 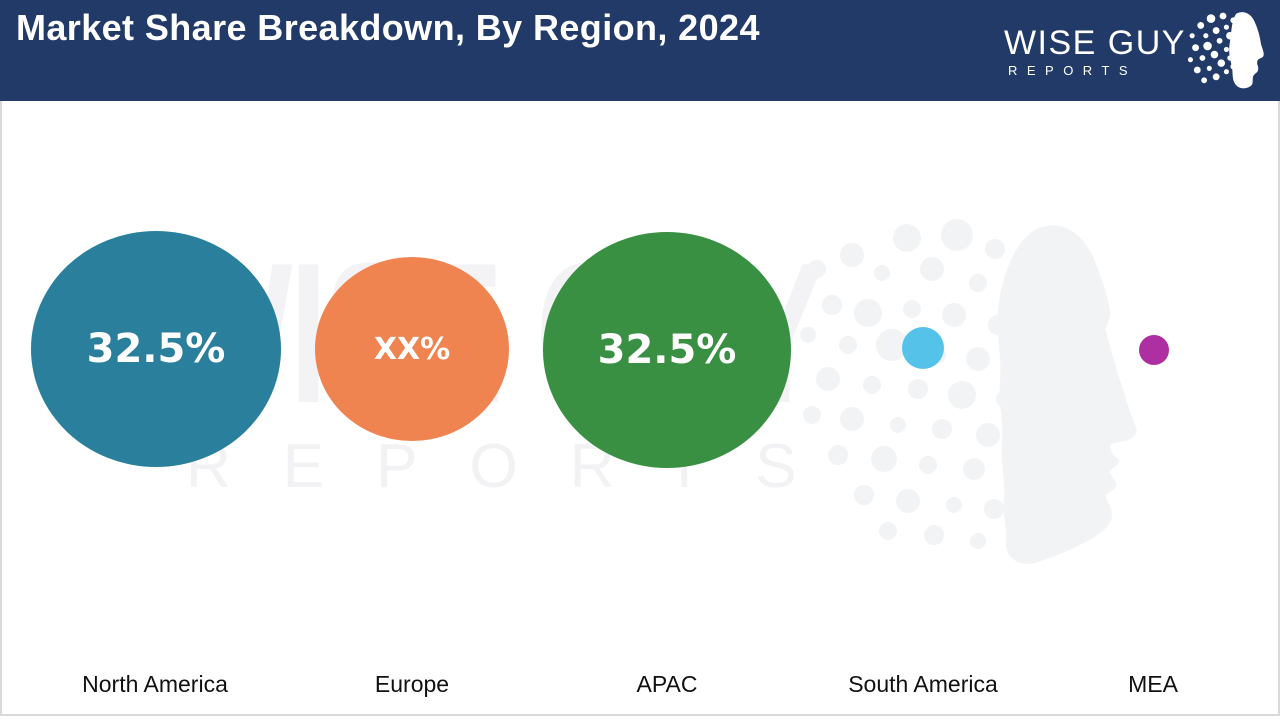 I want to click on region-label-mea: MEA, so click(x=1153, y=684).